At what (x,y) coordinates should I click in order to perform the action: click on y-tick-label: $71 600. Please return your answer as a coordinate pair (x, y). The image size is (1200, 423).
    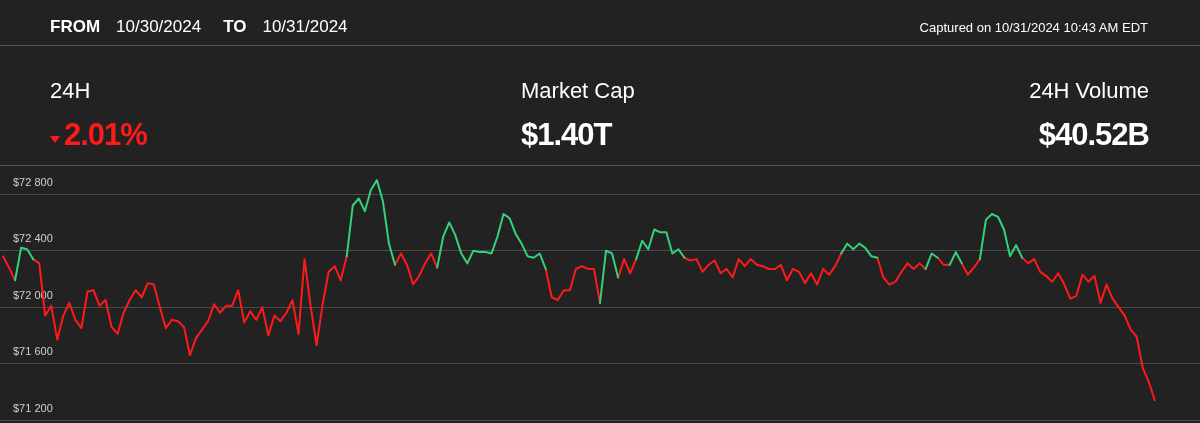
    Looking at the image, I should click on (33, 351).